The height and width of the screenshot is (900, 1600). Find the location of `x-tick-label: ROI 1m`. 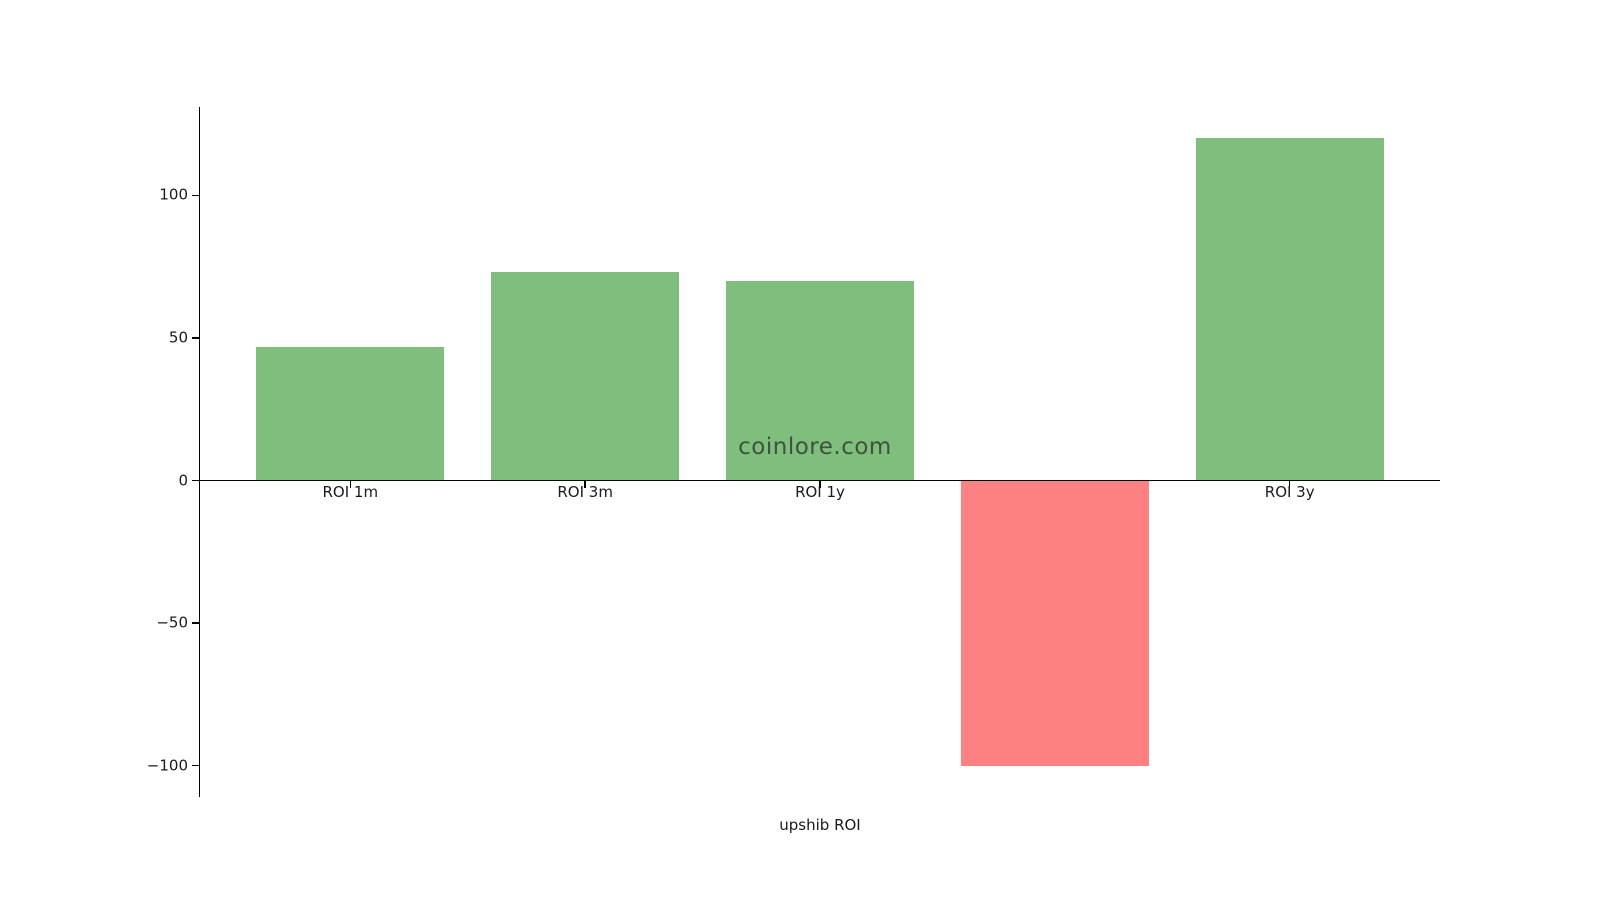

x-tick-label: ROI 1m is located at coordinates (350, 491).